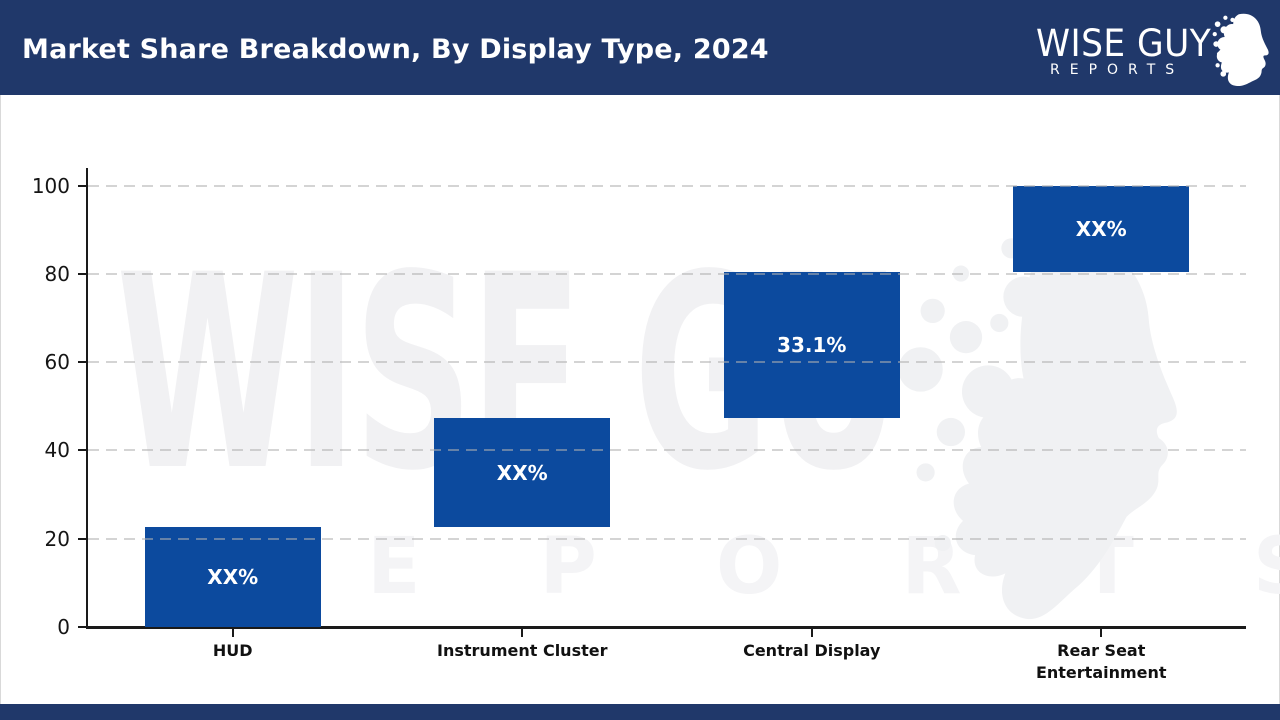 The width and height of the screenshot is (1280, 720). What do you see at coordinates (57, 450) in the screenshot?
I see `y-tick-label: 40` at bounding box center [57, 450].